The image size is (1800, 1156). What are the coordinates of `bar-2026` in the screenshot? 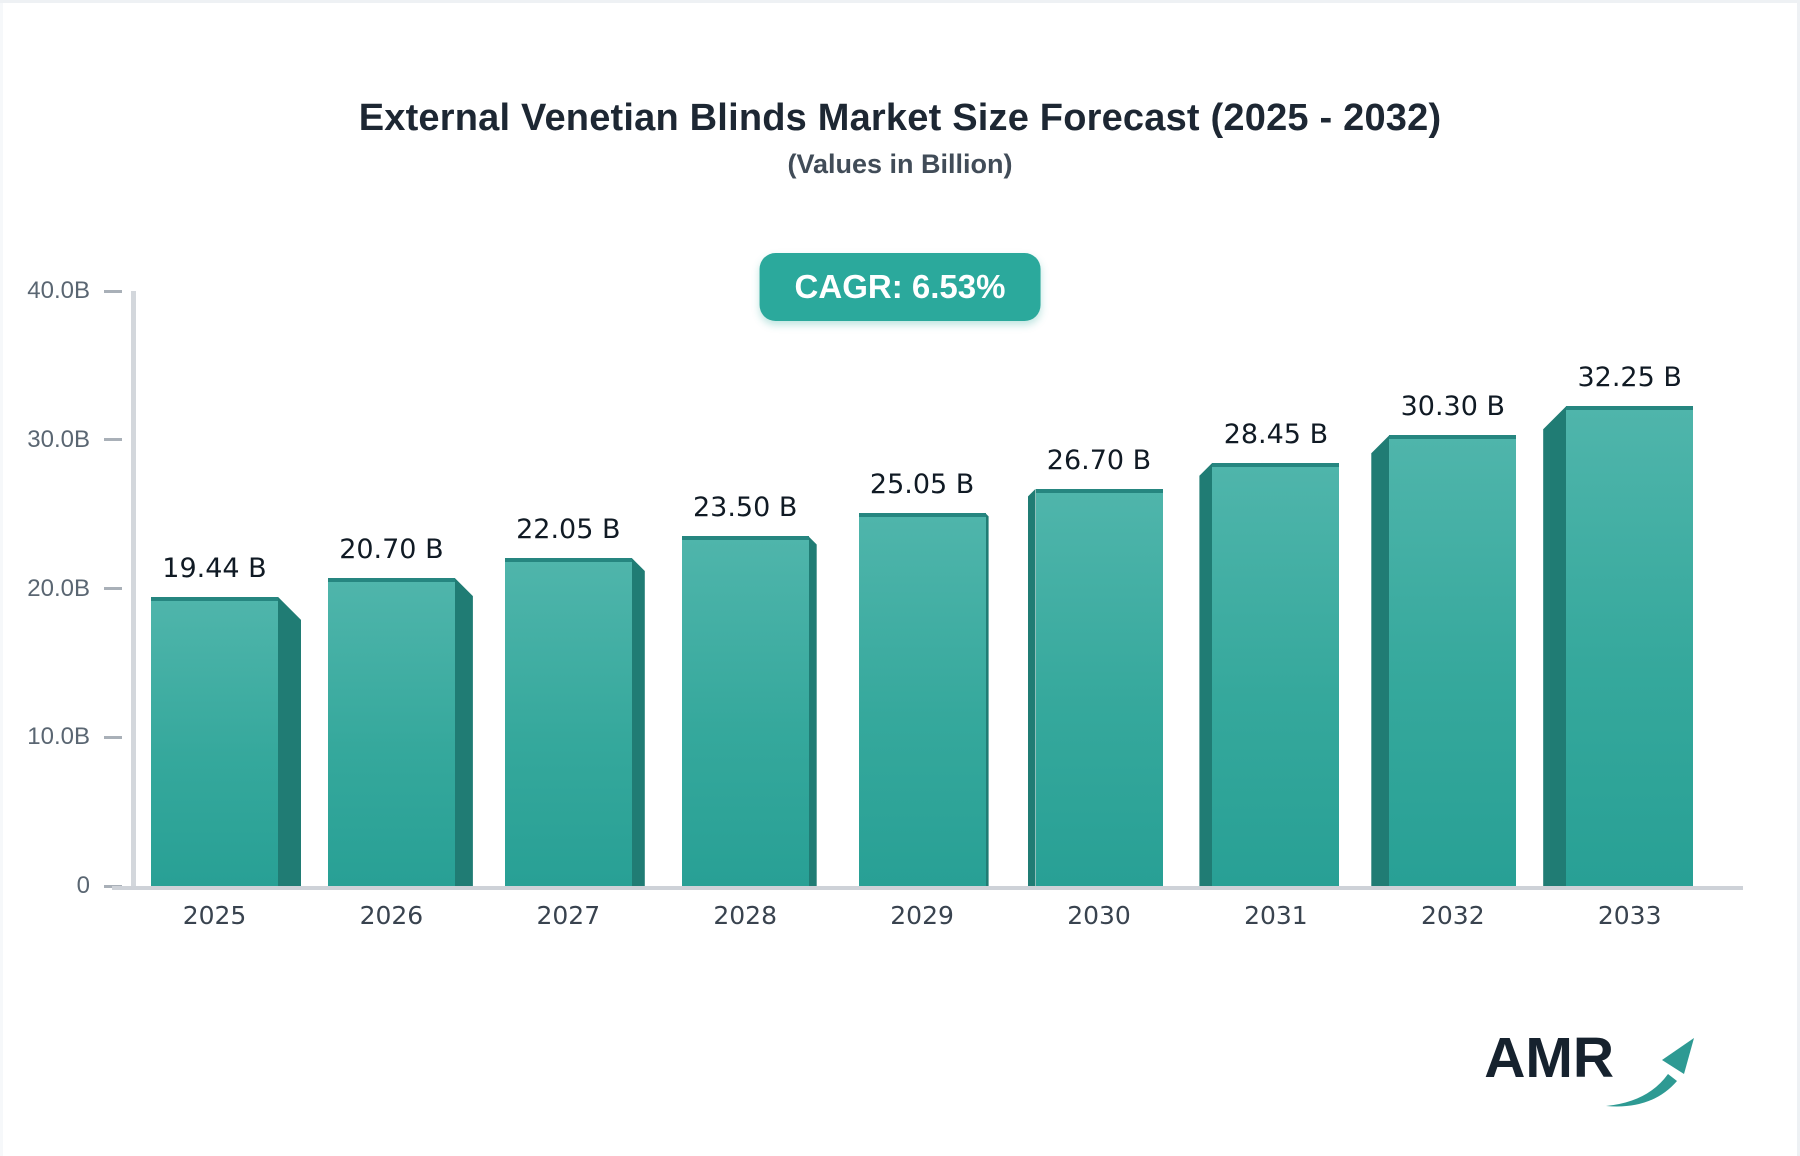 It's located at (391, 732).